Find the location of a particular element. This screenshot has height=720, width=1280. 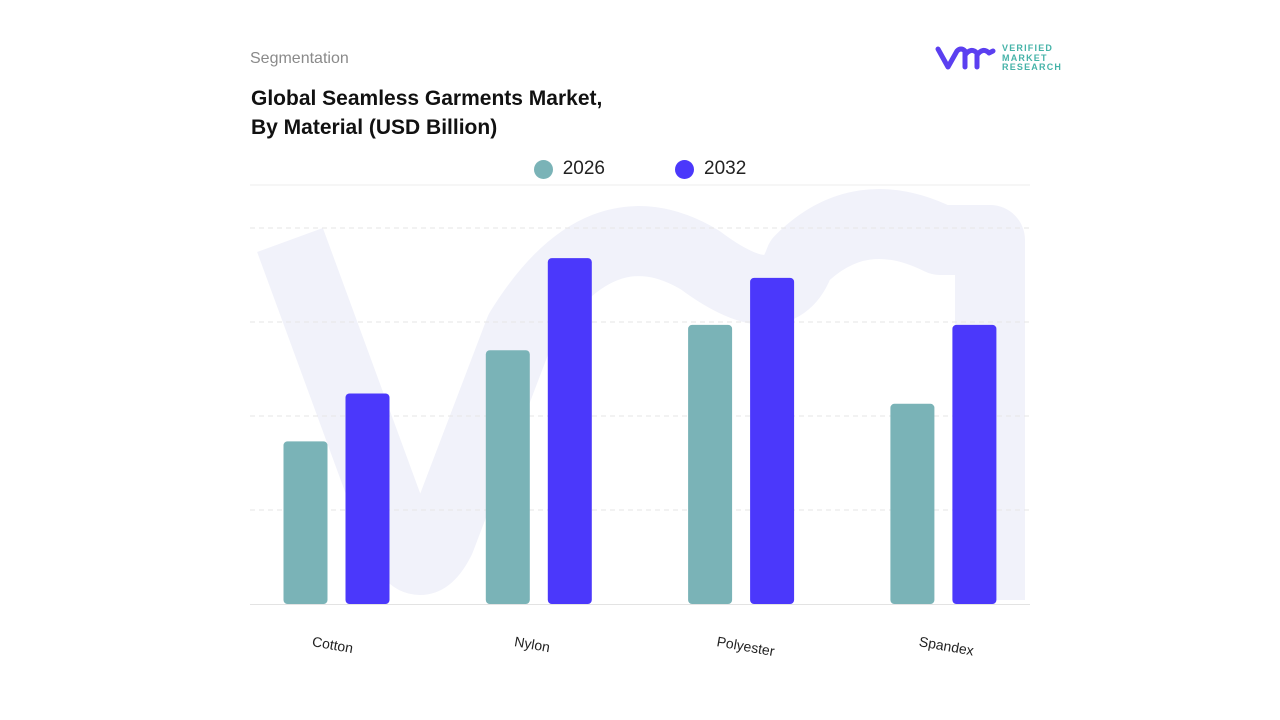

x-tick-label-cotton: Cotton is located at coordinates (332, 644).